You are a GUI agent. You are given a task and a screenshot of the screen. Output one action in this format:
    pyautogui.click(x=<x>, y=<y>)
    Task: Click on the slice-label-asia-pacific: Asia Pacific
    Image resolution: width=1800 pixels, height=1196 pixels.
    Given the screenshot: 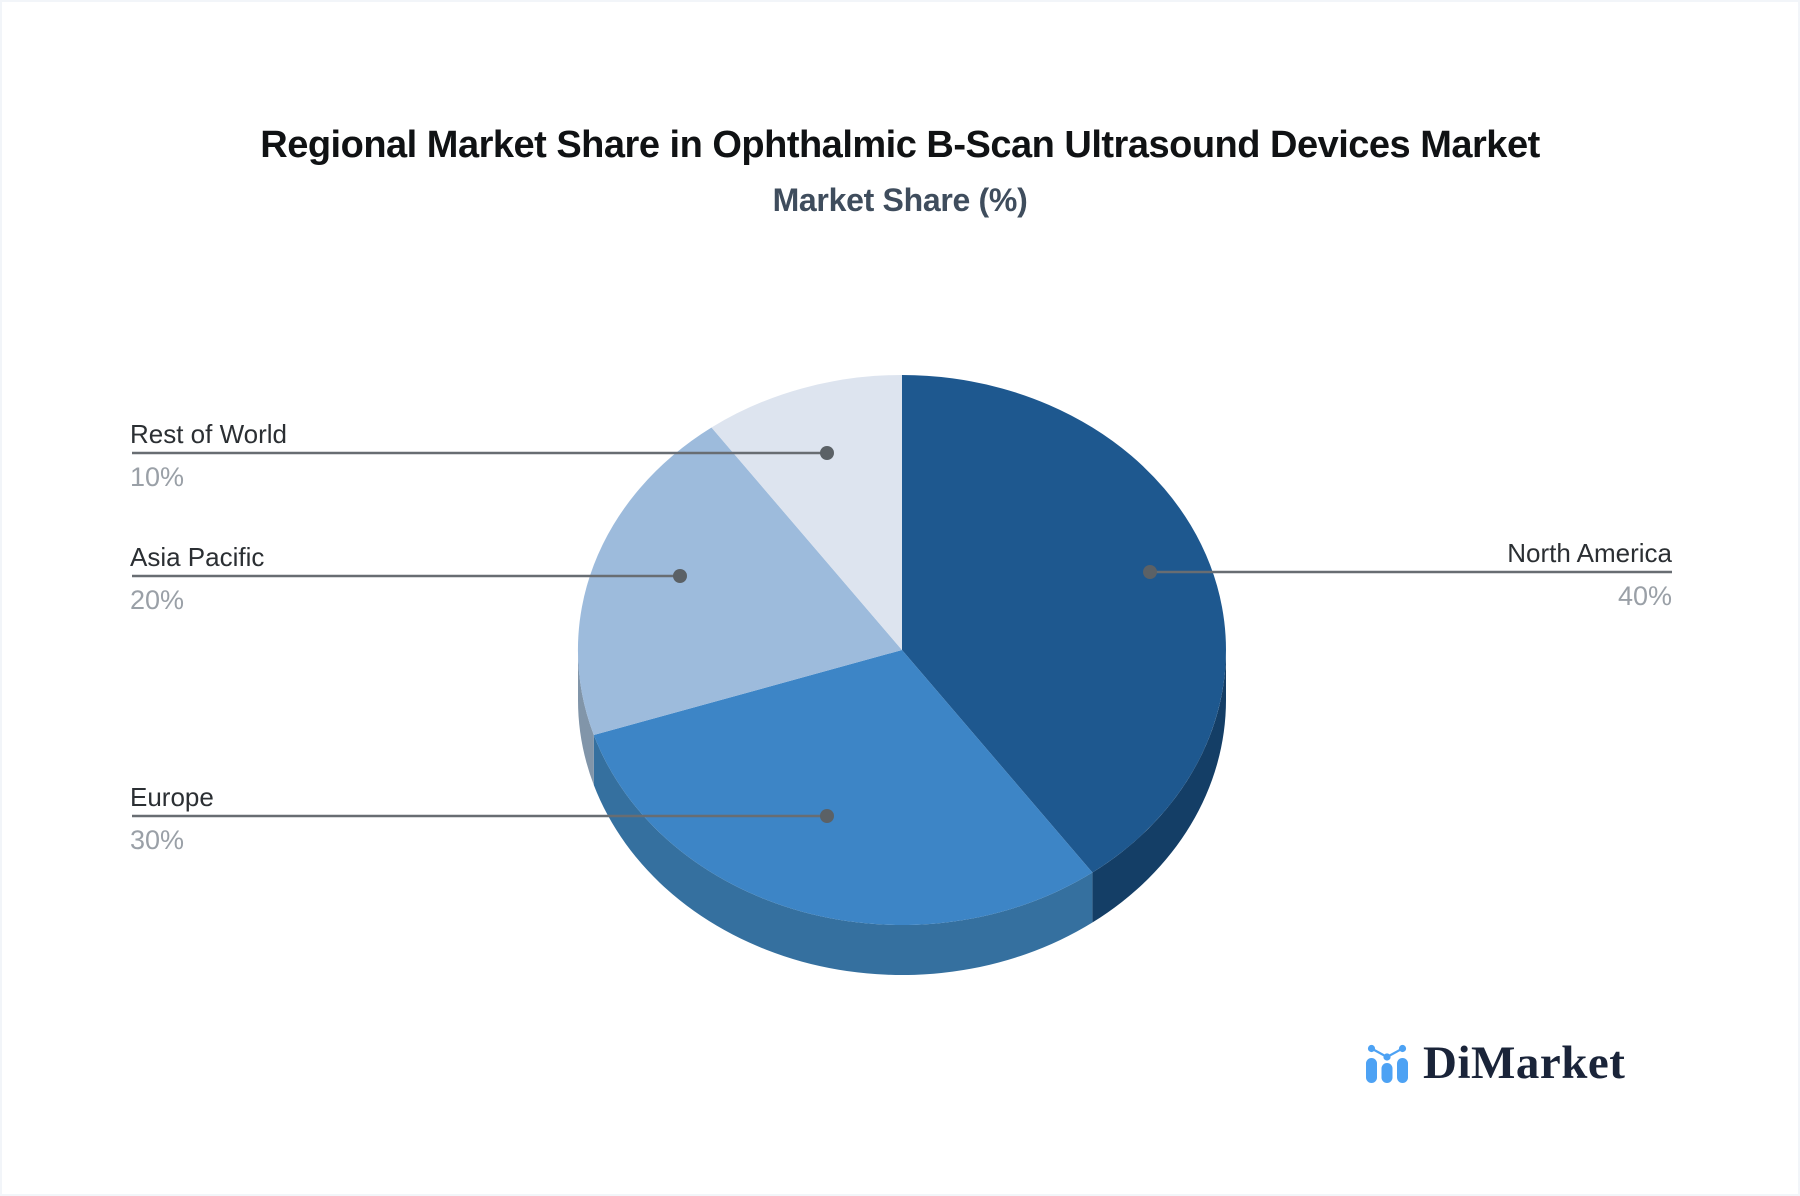 What is the action you would take?
    pyautogui.click(x=197, y=557)
    